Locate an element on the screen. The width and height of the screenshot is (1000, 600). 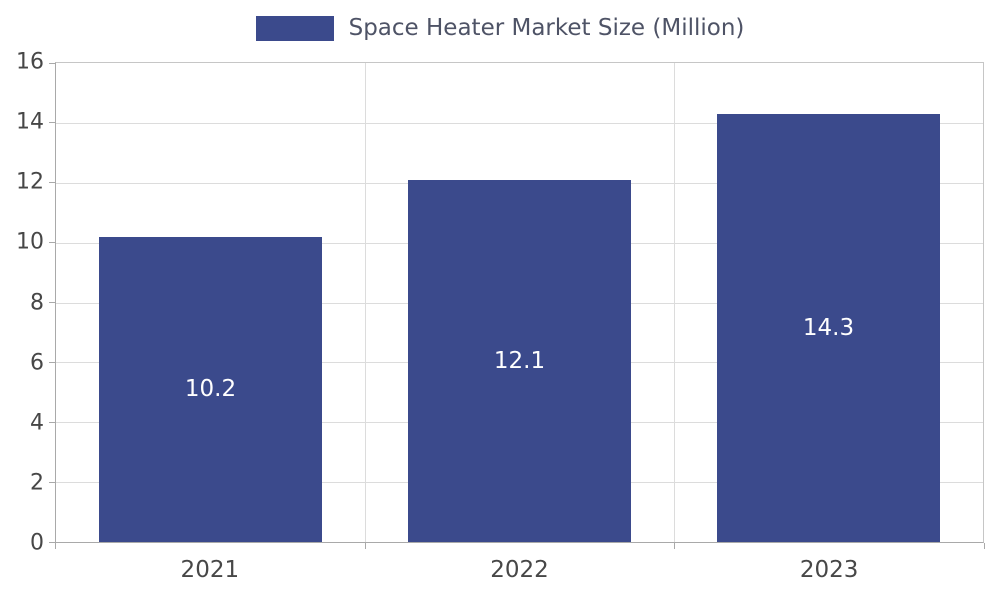
bar-2022: 12.1 is located at coordinates (519, 360).